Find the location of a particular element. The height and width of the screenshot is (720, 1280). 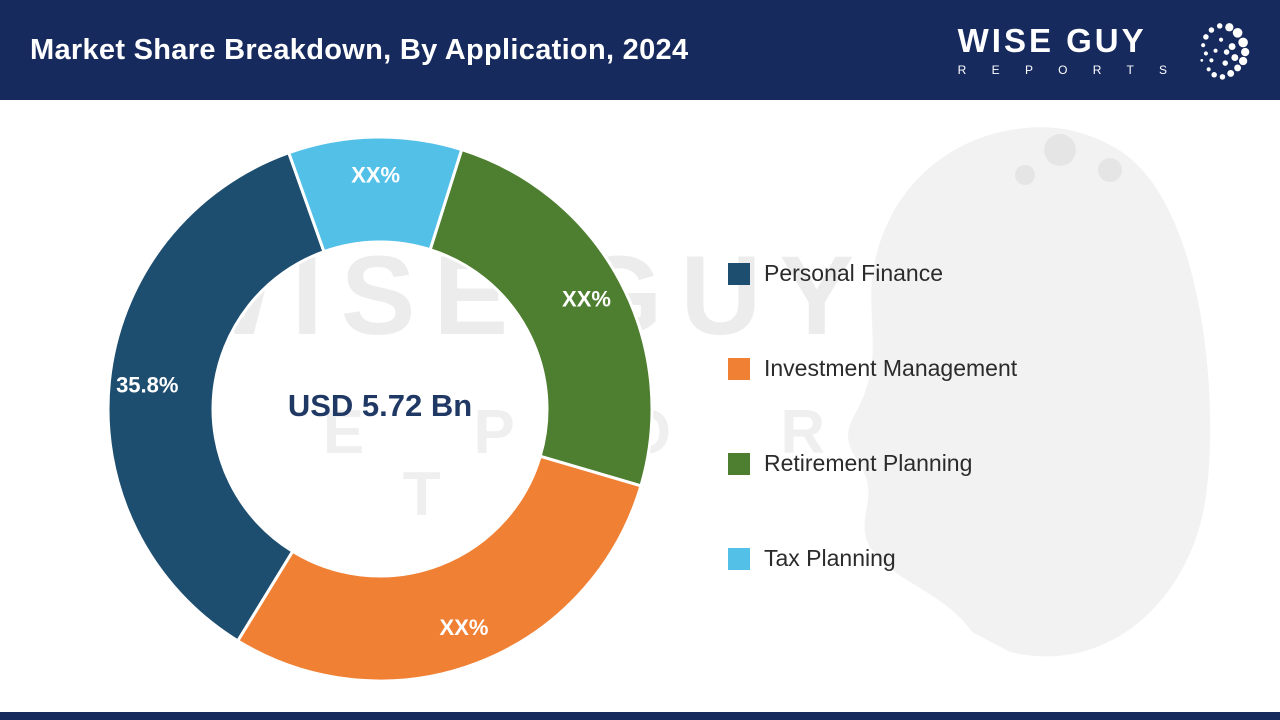

legend-item-retirement-planning: Retirement Planning is located at coordinates (872, 463).